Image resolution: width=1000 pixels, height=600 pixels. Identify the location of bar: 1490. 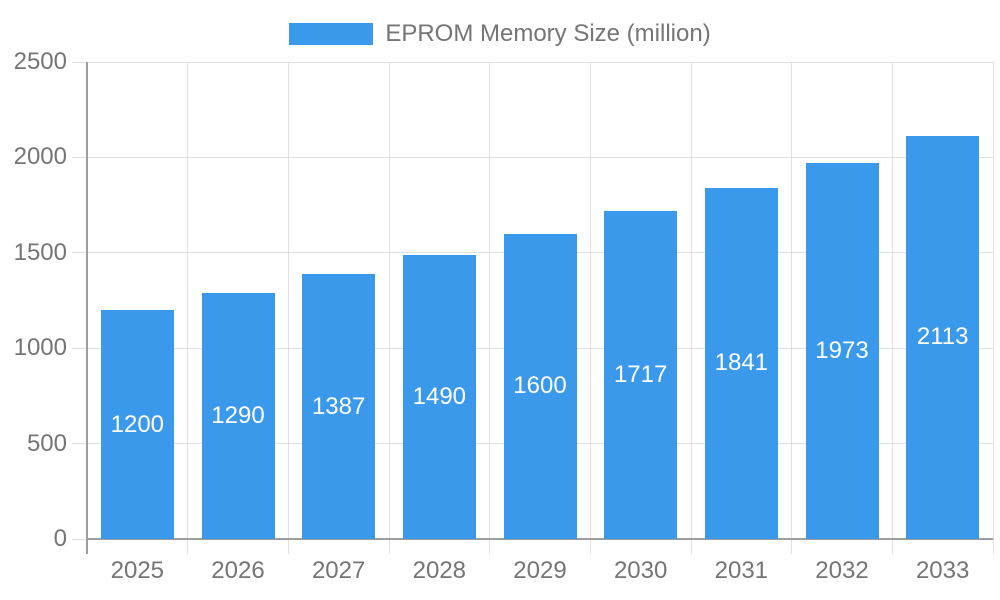
(439, 396).